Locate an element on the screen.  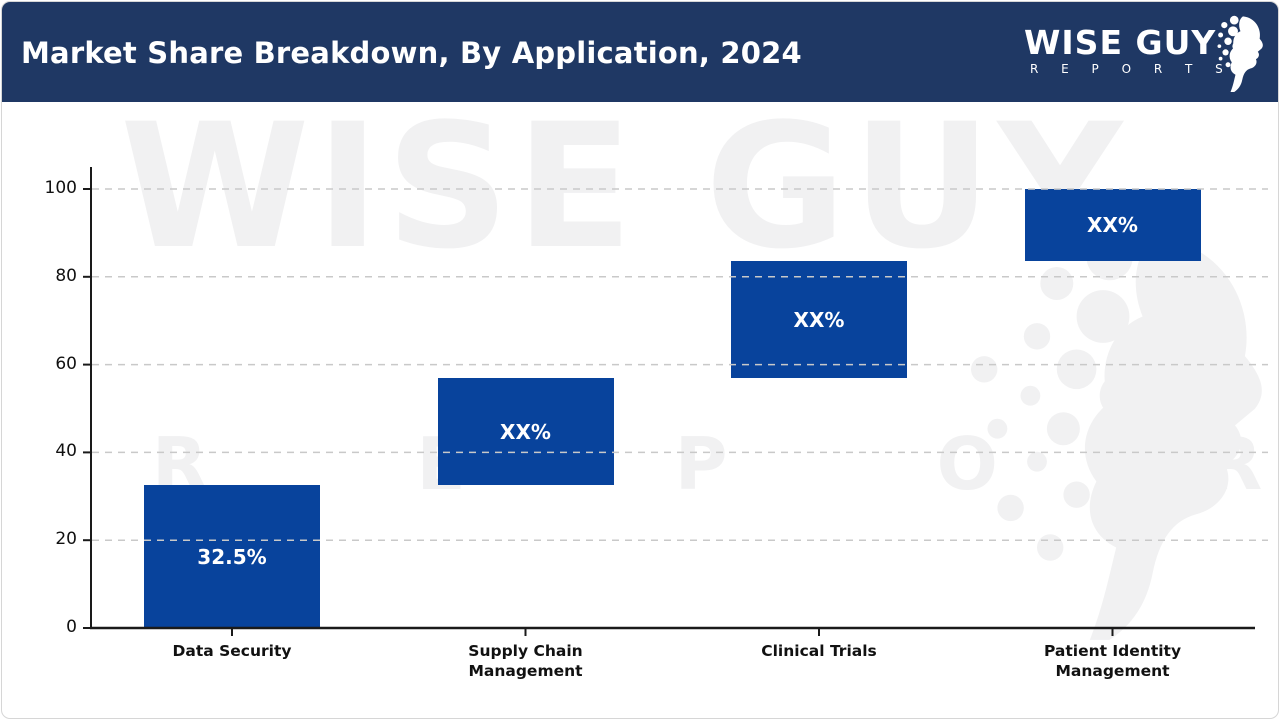
y-tick-label-20: 20 is located at coordinates (66, 539).